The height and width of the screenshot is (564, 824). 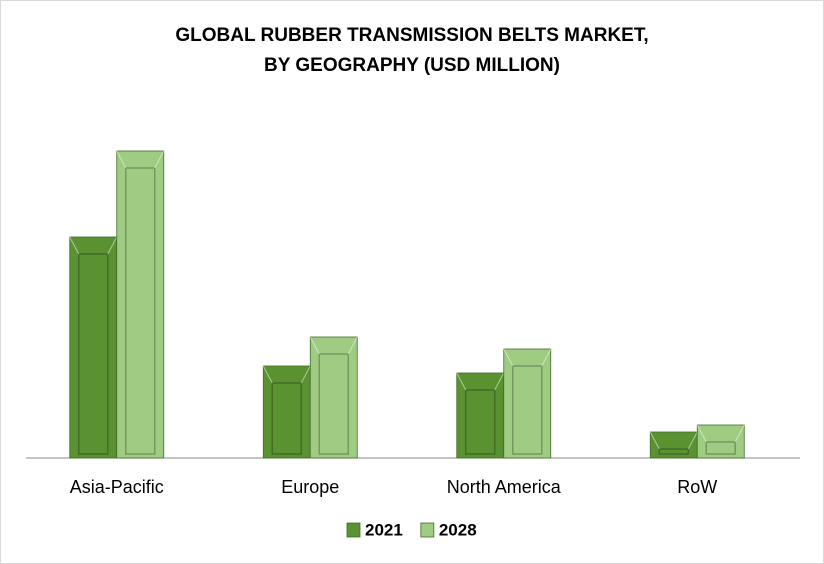 I want to click on x-tick-label: Asia-Pacific, so click(x=117, y=487).